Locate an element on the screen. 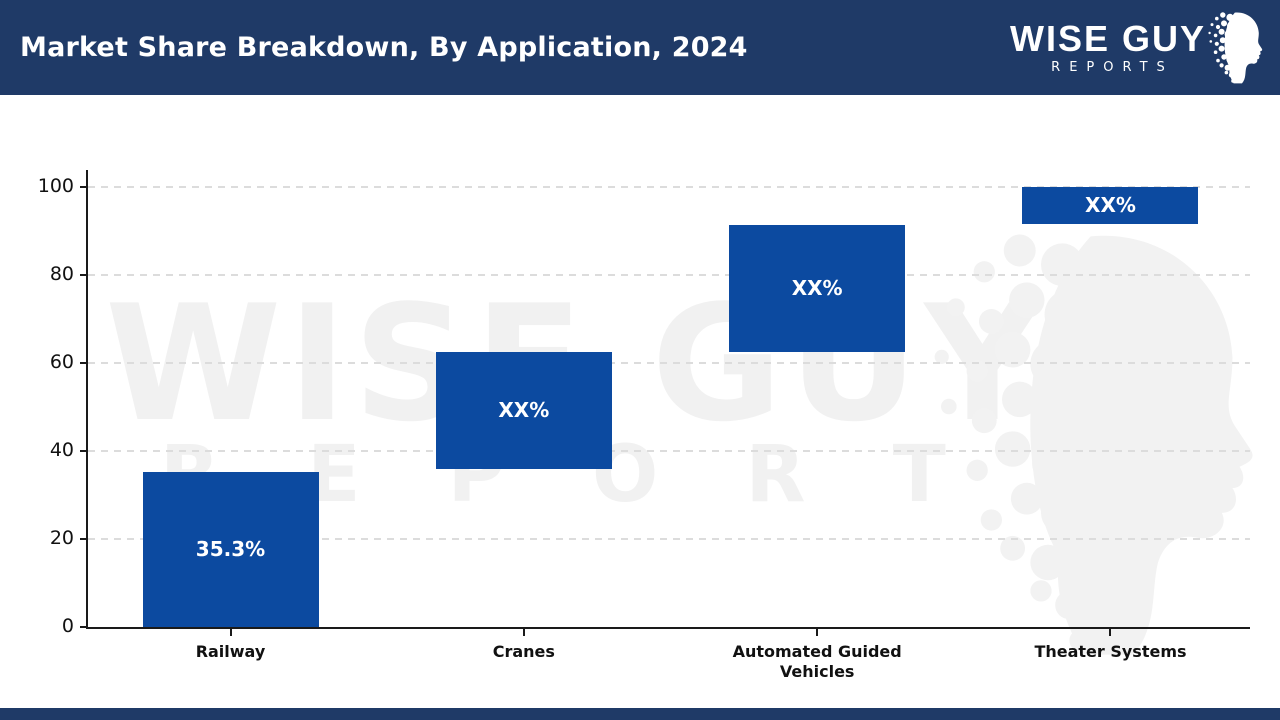  brand-logo: WISE GUY REPORTS is located at coordinates (1145, 48).